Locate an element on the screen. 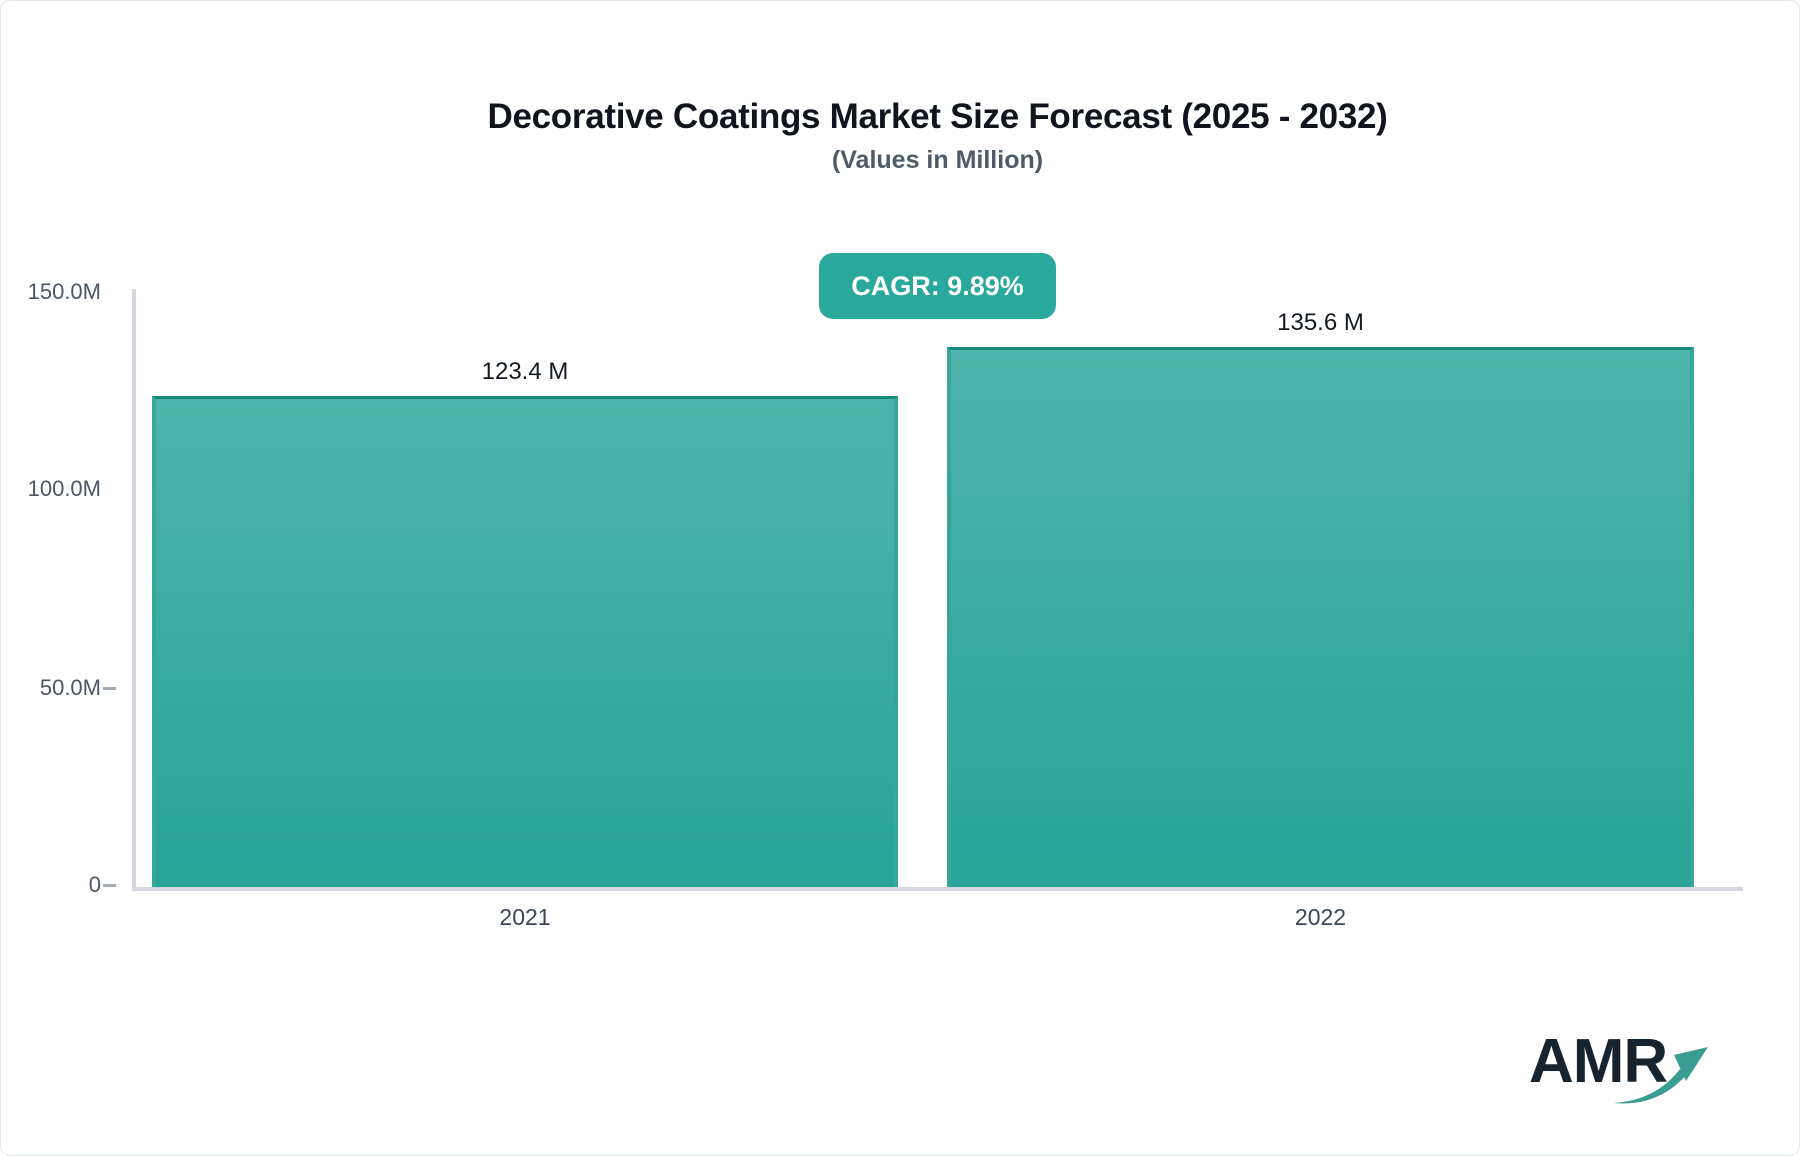 Image resolution: width=1800 pixels, height=1156 pixels. y-tick-label-150m: 150.0M is located at coordinates (64, 291).